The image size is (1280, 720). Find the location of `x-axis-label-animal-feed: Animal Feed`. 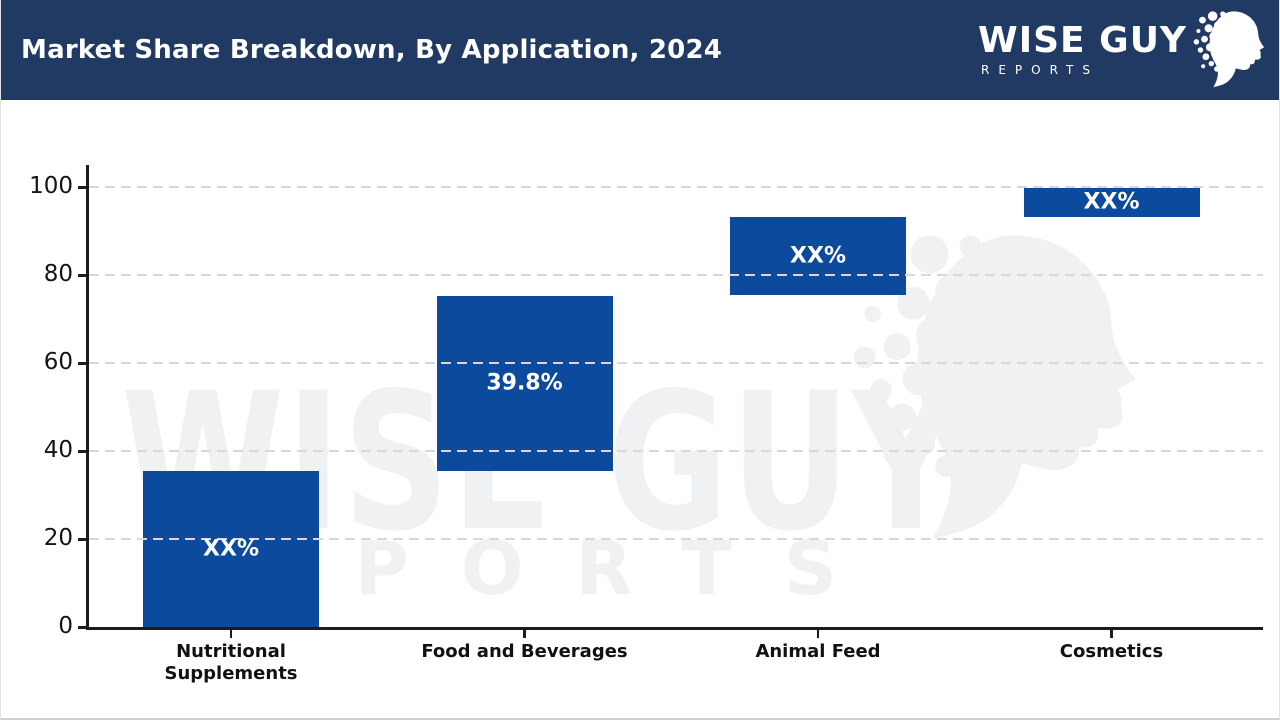

x-axis-label-animal-feed: Animal Feed is located at coordinates (818, 651).